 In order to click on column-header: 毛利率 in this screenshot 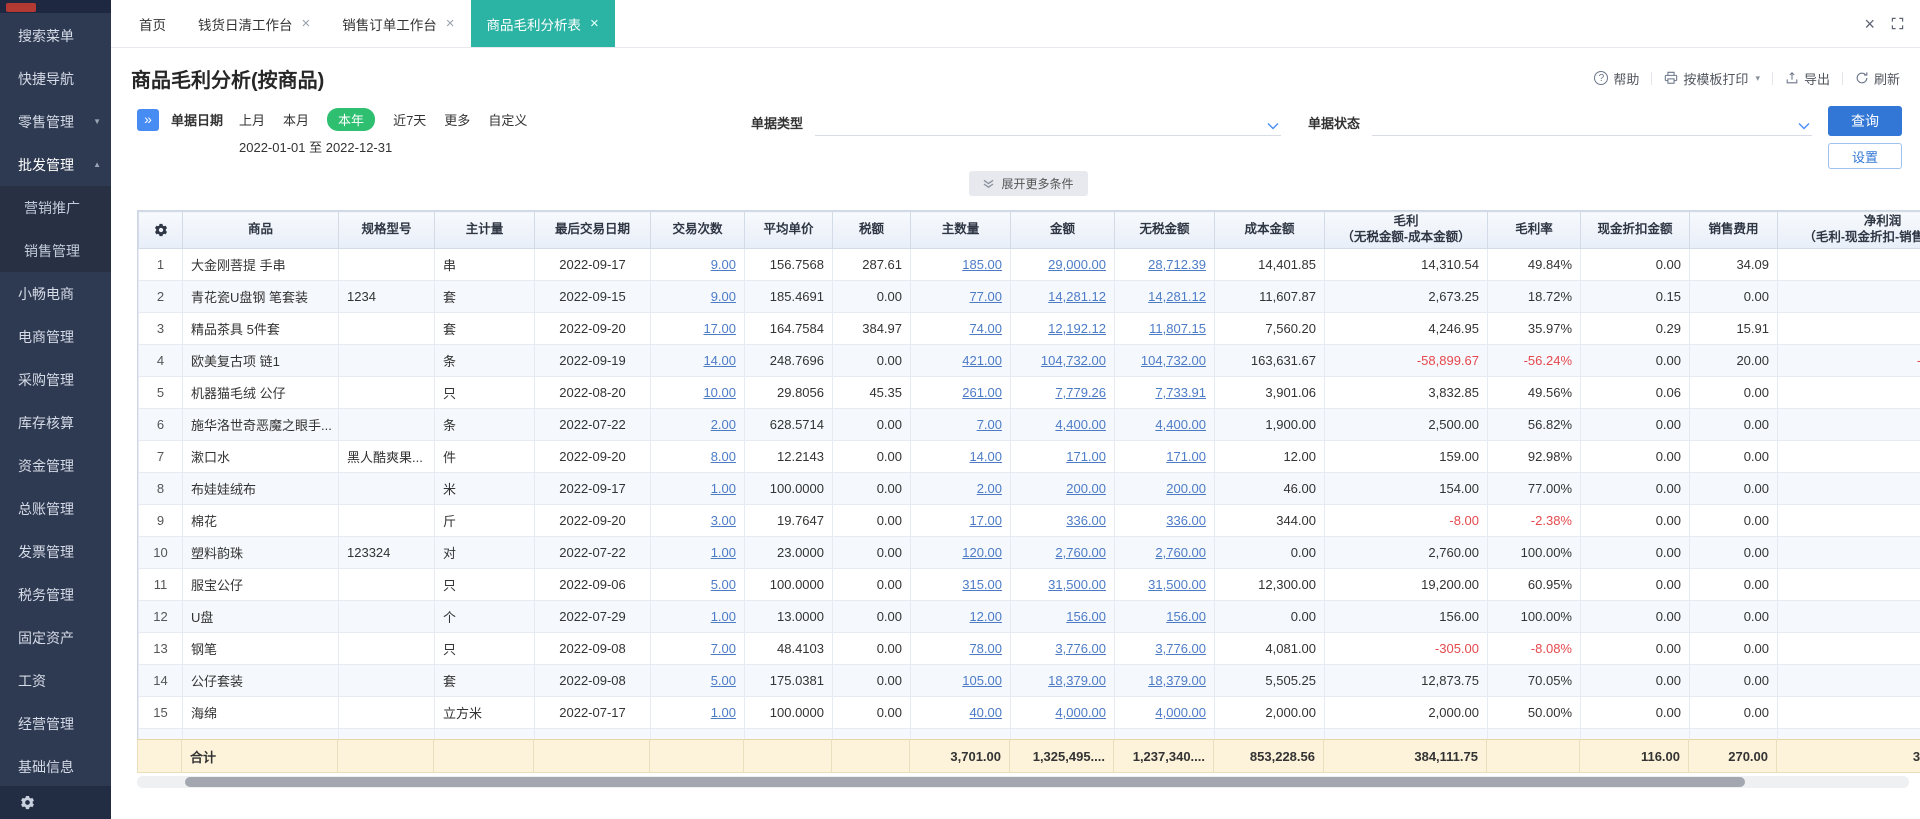, I will do `click(1534, 230)`.